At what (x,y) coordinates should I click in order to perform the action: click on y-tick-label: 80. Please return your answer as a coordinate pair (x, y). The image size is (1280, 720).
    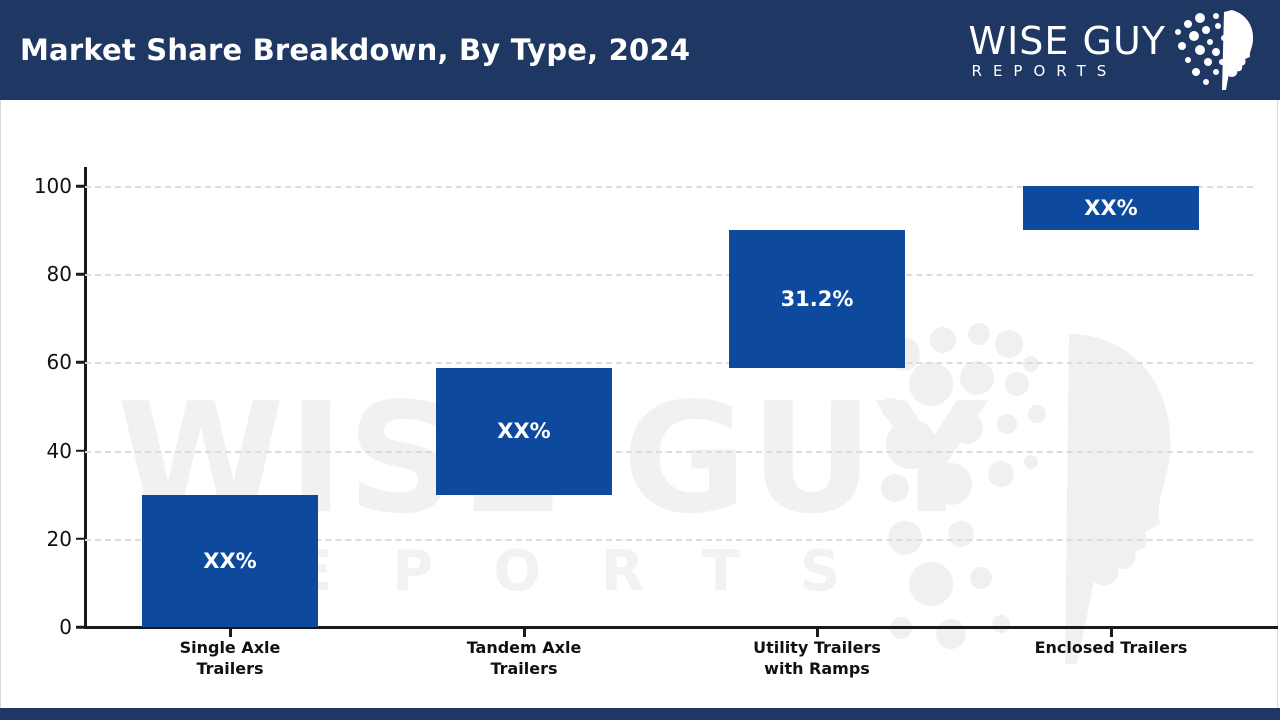
    Looking at the image, I should click on (59, 274).